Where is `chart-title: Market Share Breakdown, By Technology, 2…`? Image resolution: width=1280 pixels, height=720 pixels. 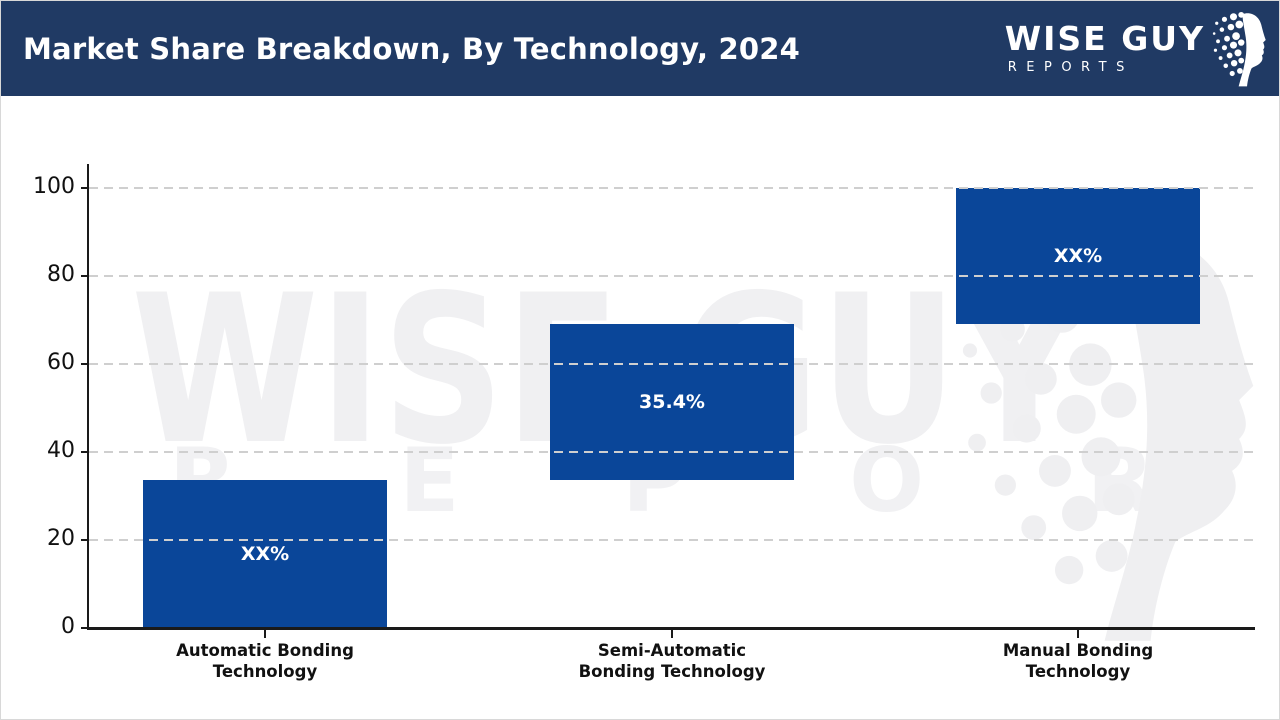
chart-title: Market Share Breakdown, By Technology, 2… is located at coordinates (412, 48).